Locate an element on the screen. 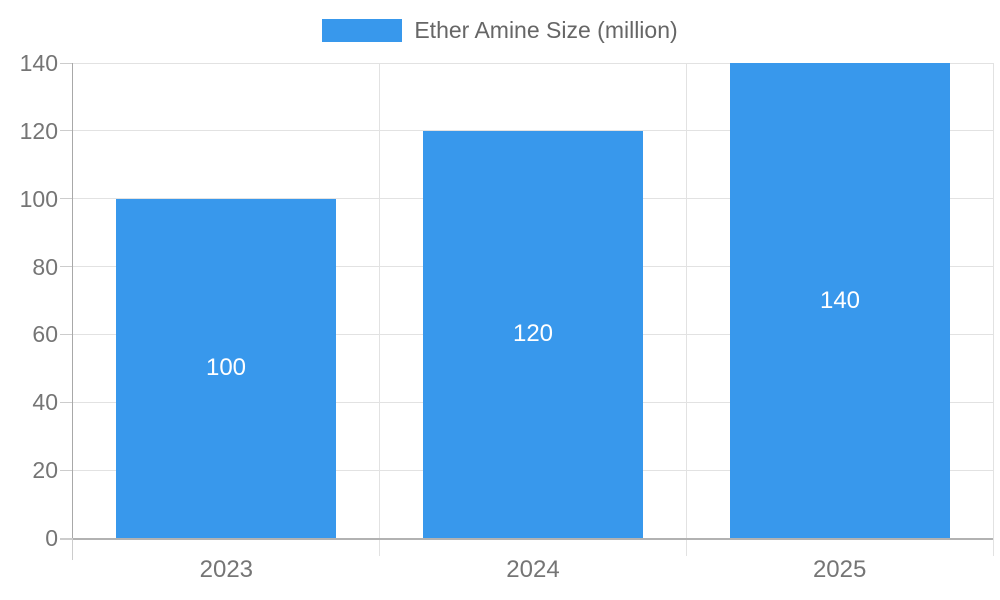 The width and height of the screenshot is (1000, 600). bar: 100 is located at coordinates (226, 368).